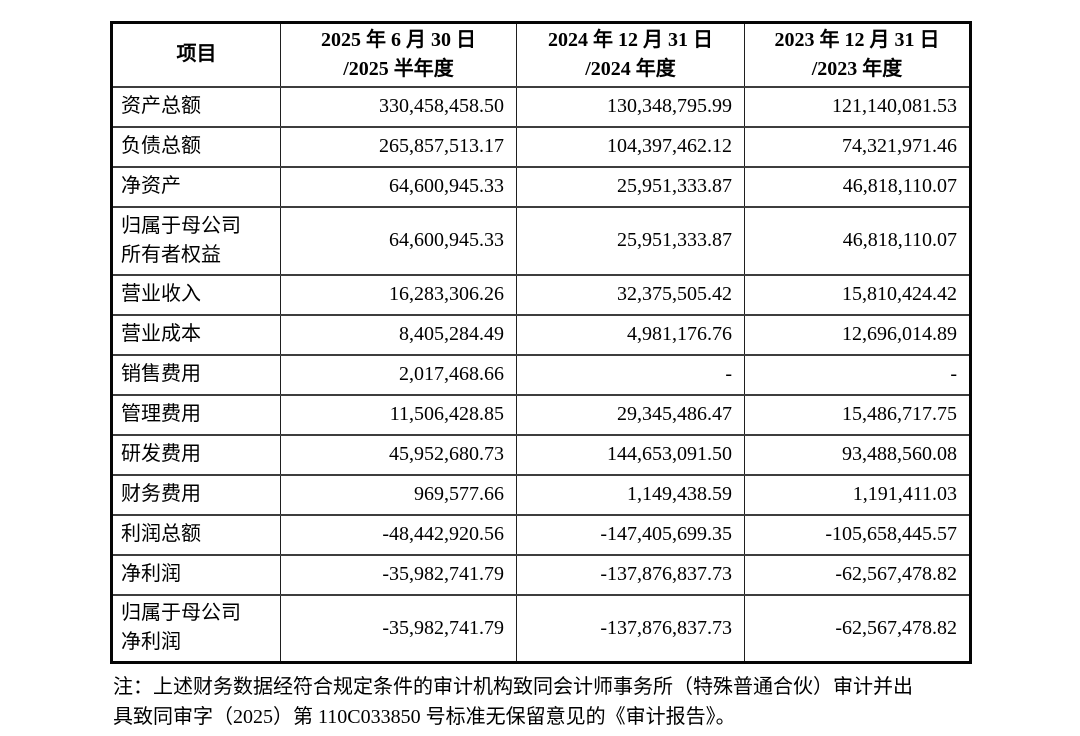 The height and width of the screenshot is (736, 1080). Describe the element at coordinates (630, 534) in the screenshot. I see `value-2024: -147,405,699.35` at that location.